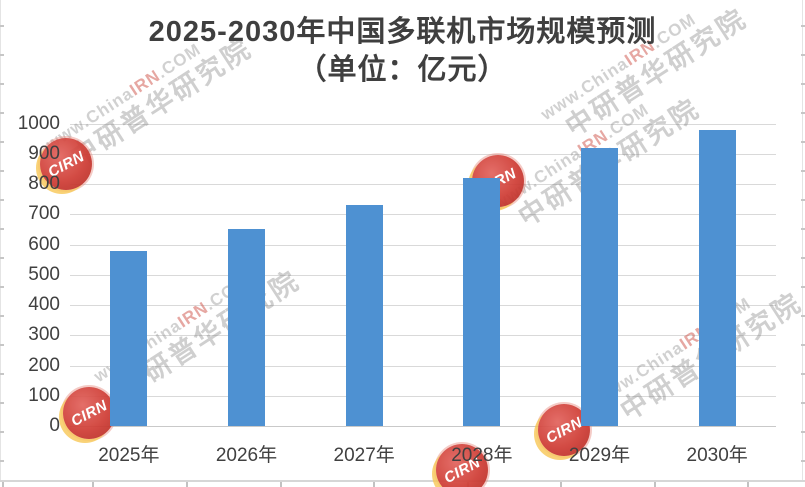 This screenshot has height=487, width=805. Describe the element at coordinates (802, 240) in the screenshot. I see `sheet-right-border` at that location.